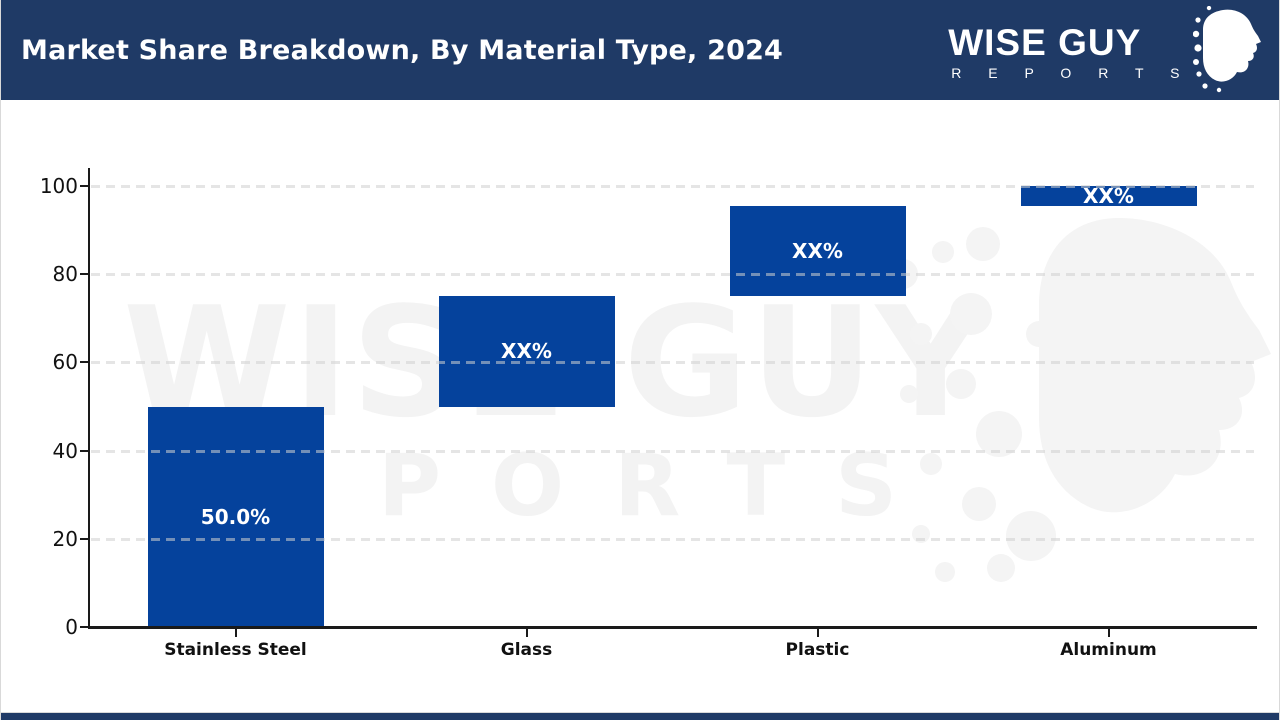 The height and width of the screenshot is (720, 1280). I want to click on bar-glass: XX%, so click(526, 351).